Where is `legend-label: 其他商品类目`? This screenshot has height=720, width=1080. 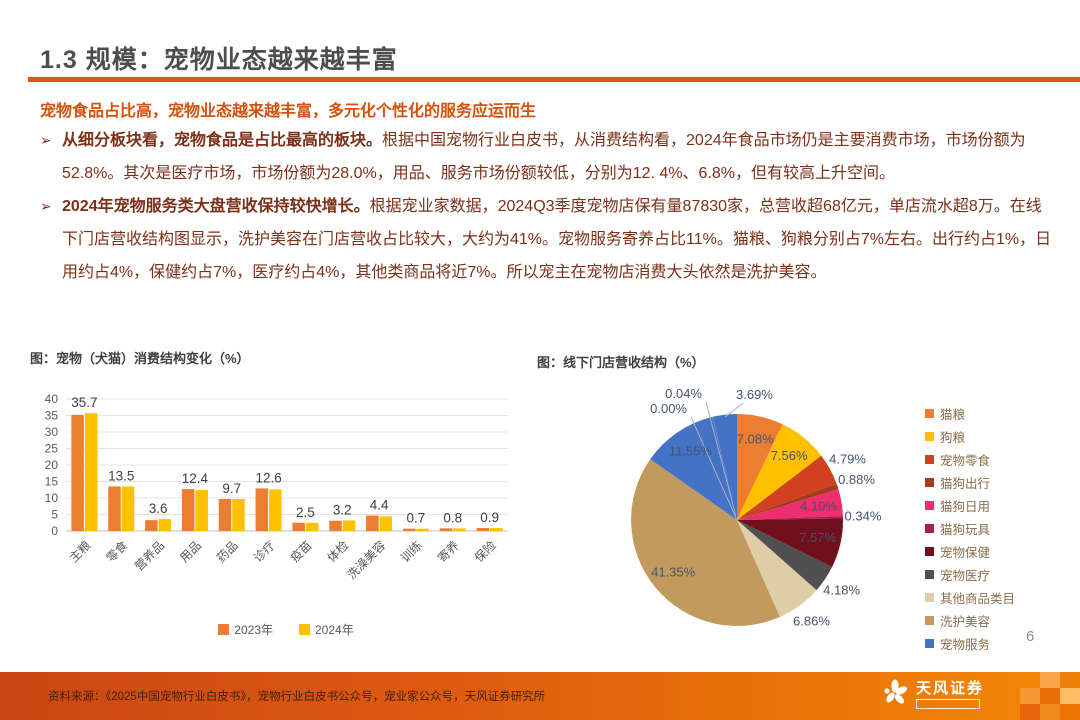
legend-label: 其他商品类目 is located at coordinates (978, 599).